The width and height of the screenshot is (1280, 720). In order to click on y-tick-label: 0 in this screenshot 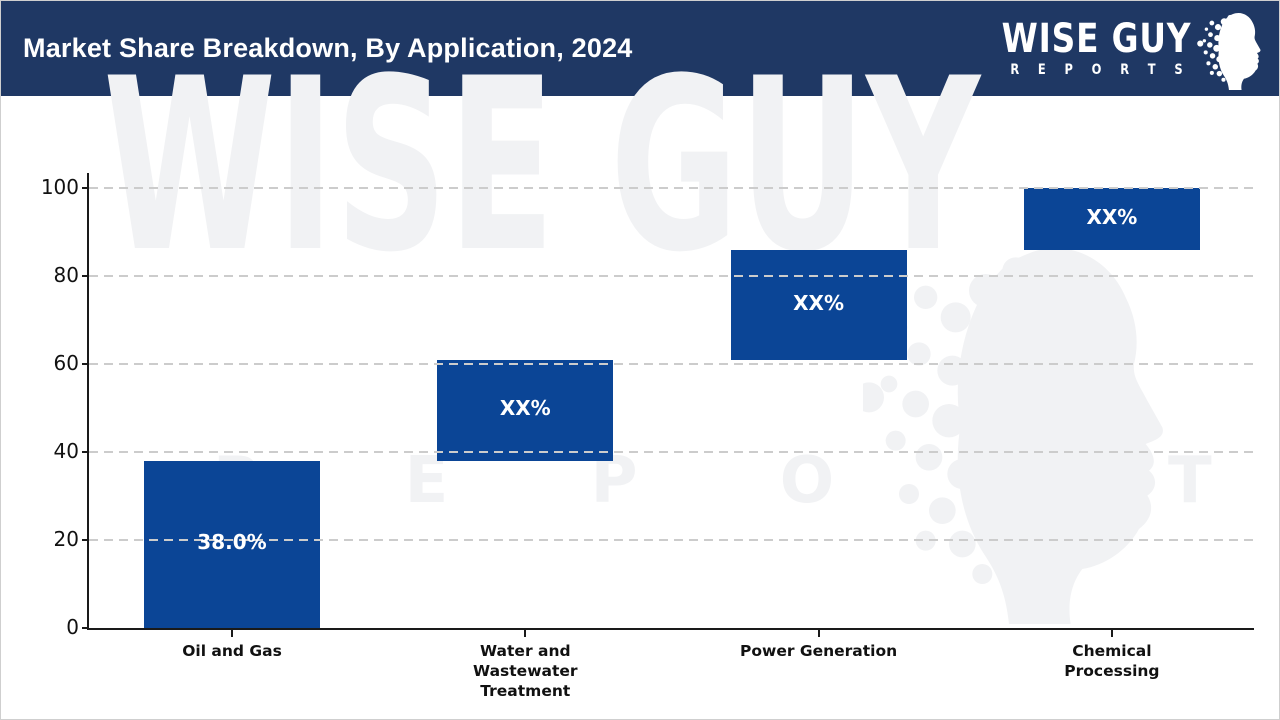, I will do `click(72, 627)`.